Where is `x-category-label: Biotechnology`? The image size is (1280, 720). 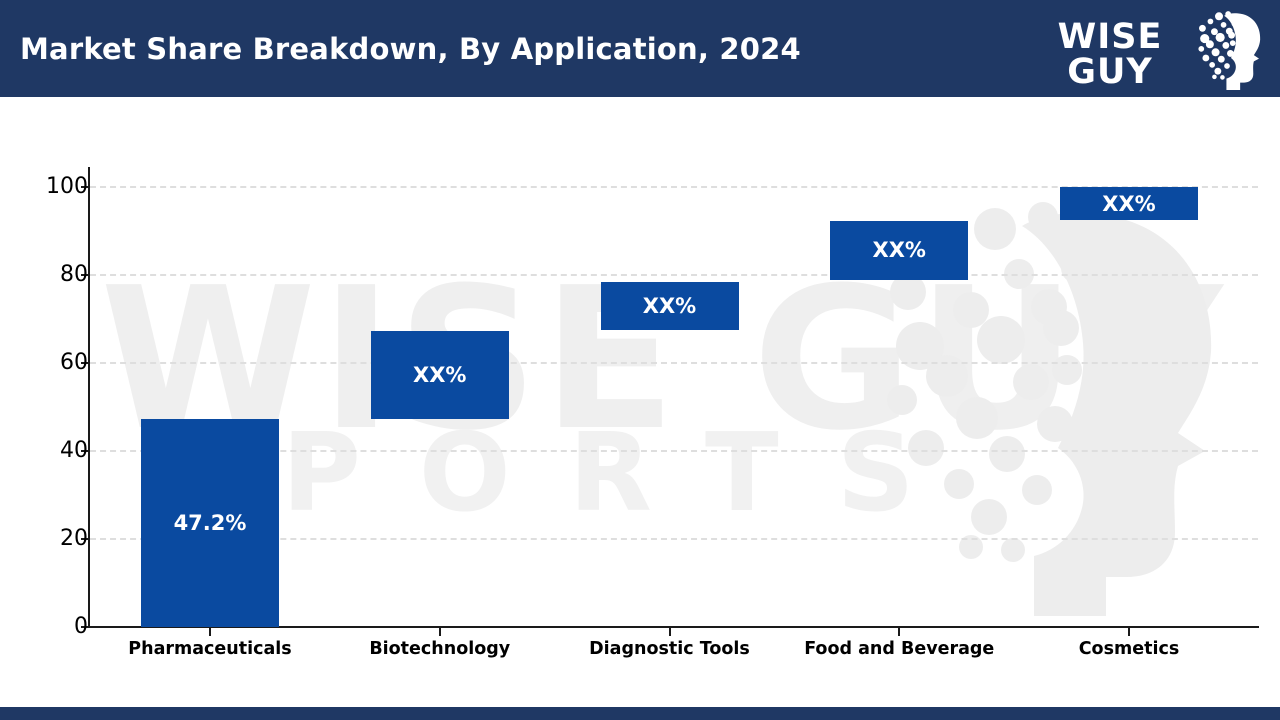 x-category-label: Biotechnology is located at coordinates (440, 649).